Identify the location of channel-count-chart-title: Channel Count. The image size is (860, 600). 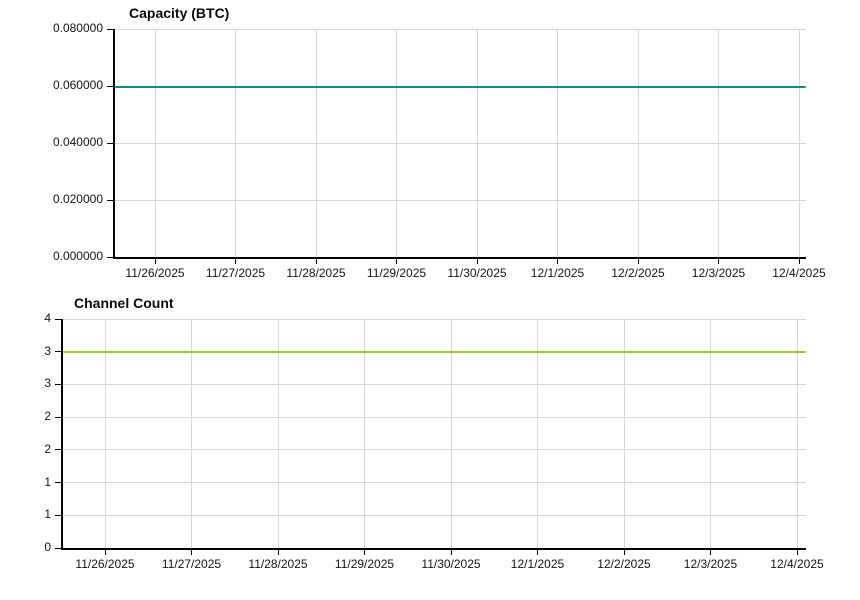
(124, 303).